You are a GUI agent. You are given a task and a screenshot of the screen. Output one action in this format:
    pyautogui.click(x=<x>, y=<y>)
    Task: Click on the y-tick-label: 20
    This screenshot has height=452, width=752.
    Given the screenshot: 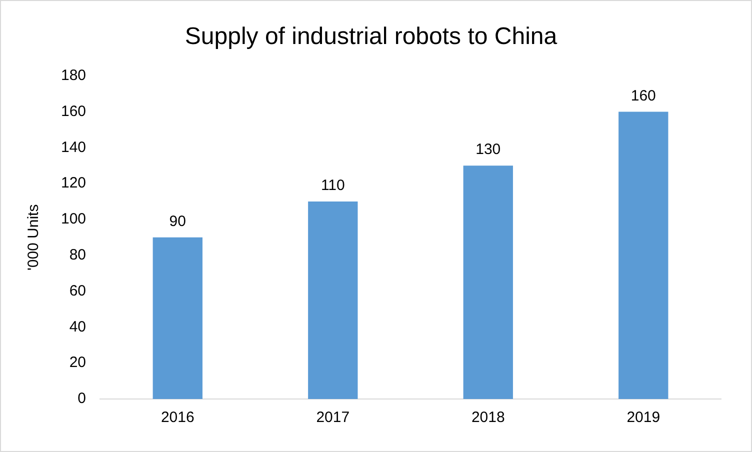 What is the action you would take?
    pyautogui.click(x=77, y=363)
    